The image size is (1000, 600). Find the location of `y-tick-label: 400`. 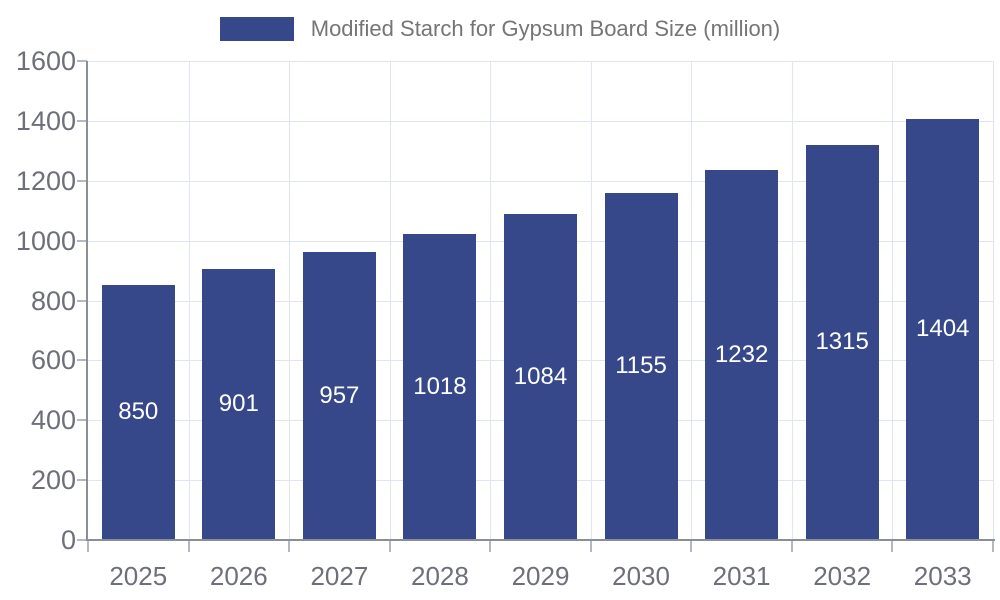

y-tick-label: 400 is located at coordinates (53, 420).